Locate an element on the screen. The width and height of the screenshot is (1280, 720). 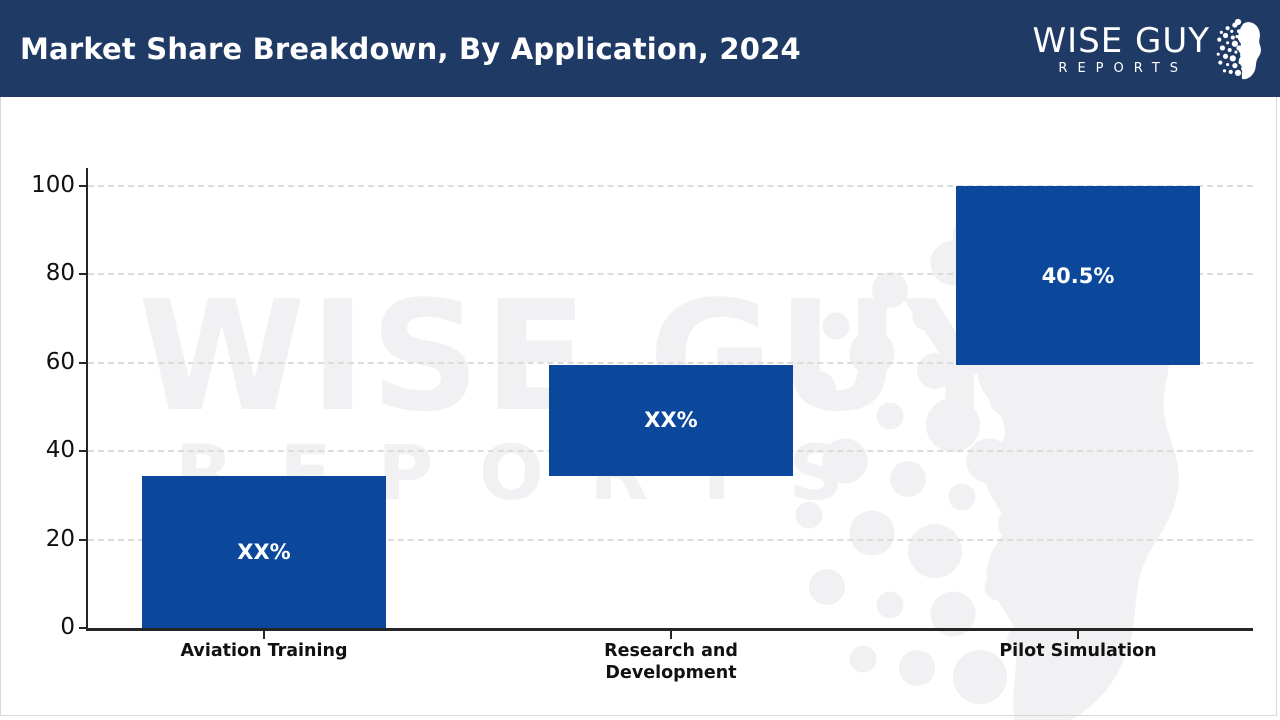
x-axis-line is located at coordinates (669, 629).